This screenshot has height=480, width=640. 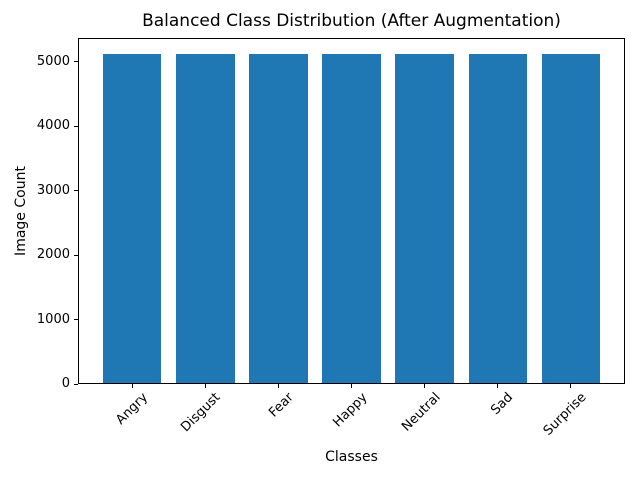 What do you see at coordinates (201, 413) in the screenshot?
I see `x-tick-label-disgust: Disgust` at bounding box center [201, 413].